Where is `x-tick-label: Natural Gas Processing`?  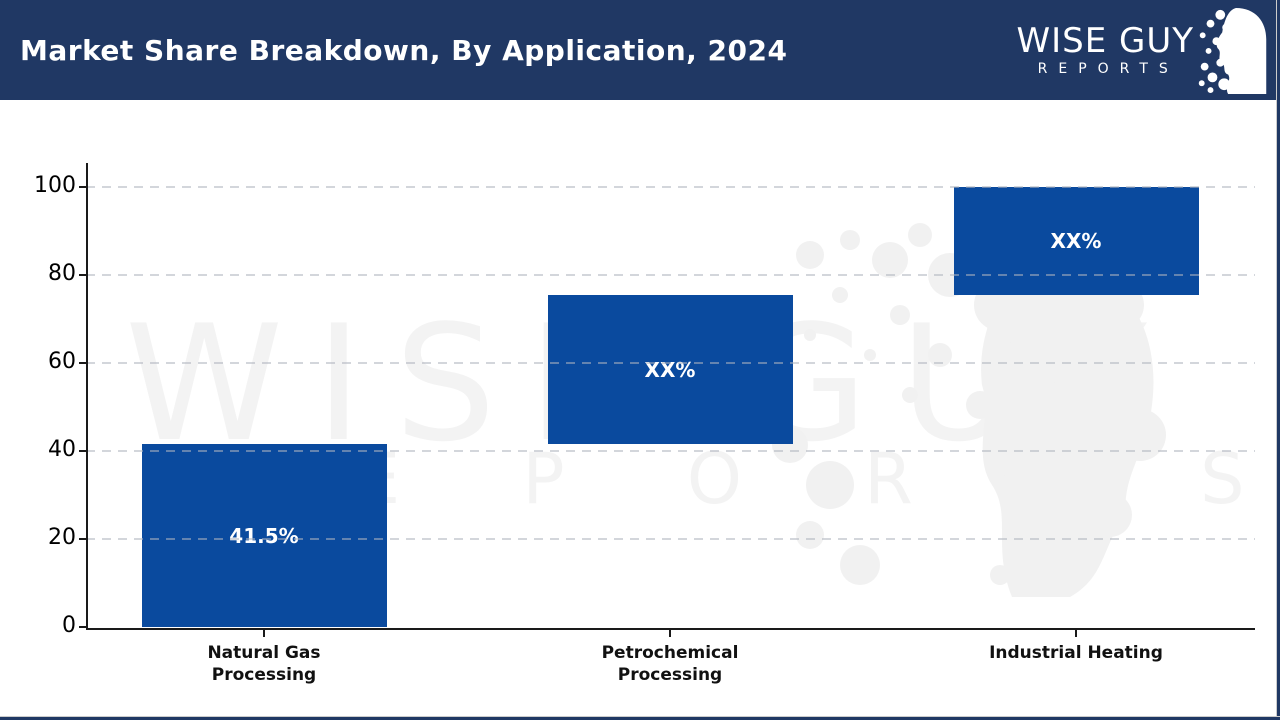
x-tick-label: Natural Gas Processing is located at coordinates (264, 664).